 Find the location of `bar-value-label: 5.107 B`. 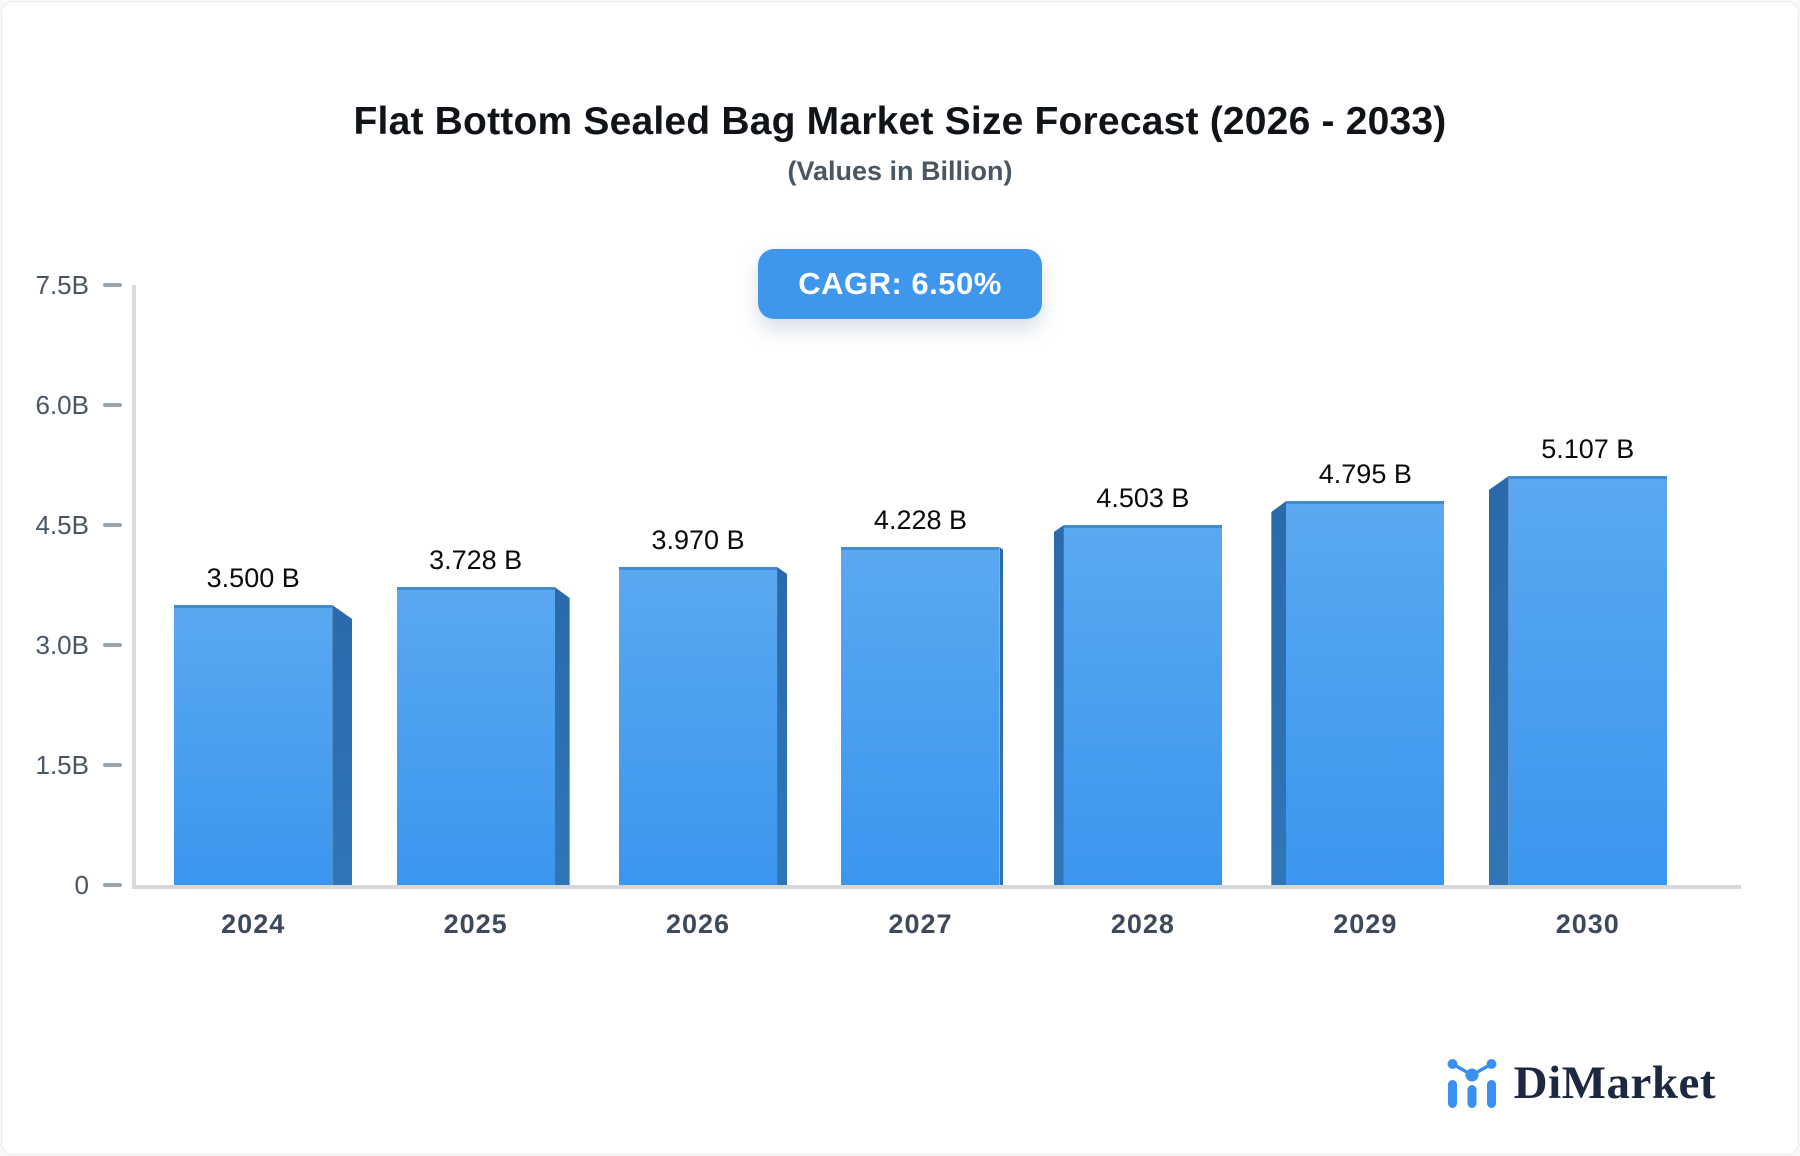

bar-value-label: 5.107 B is located at coordinates (1588, 449).